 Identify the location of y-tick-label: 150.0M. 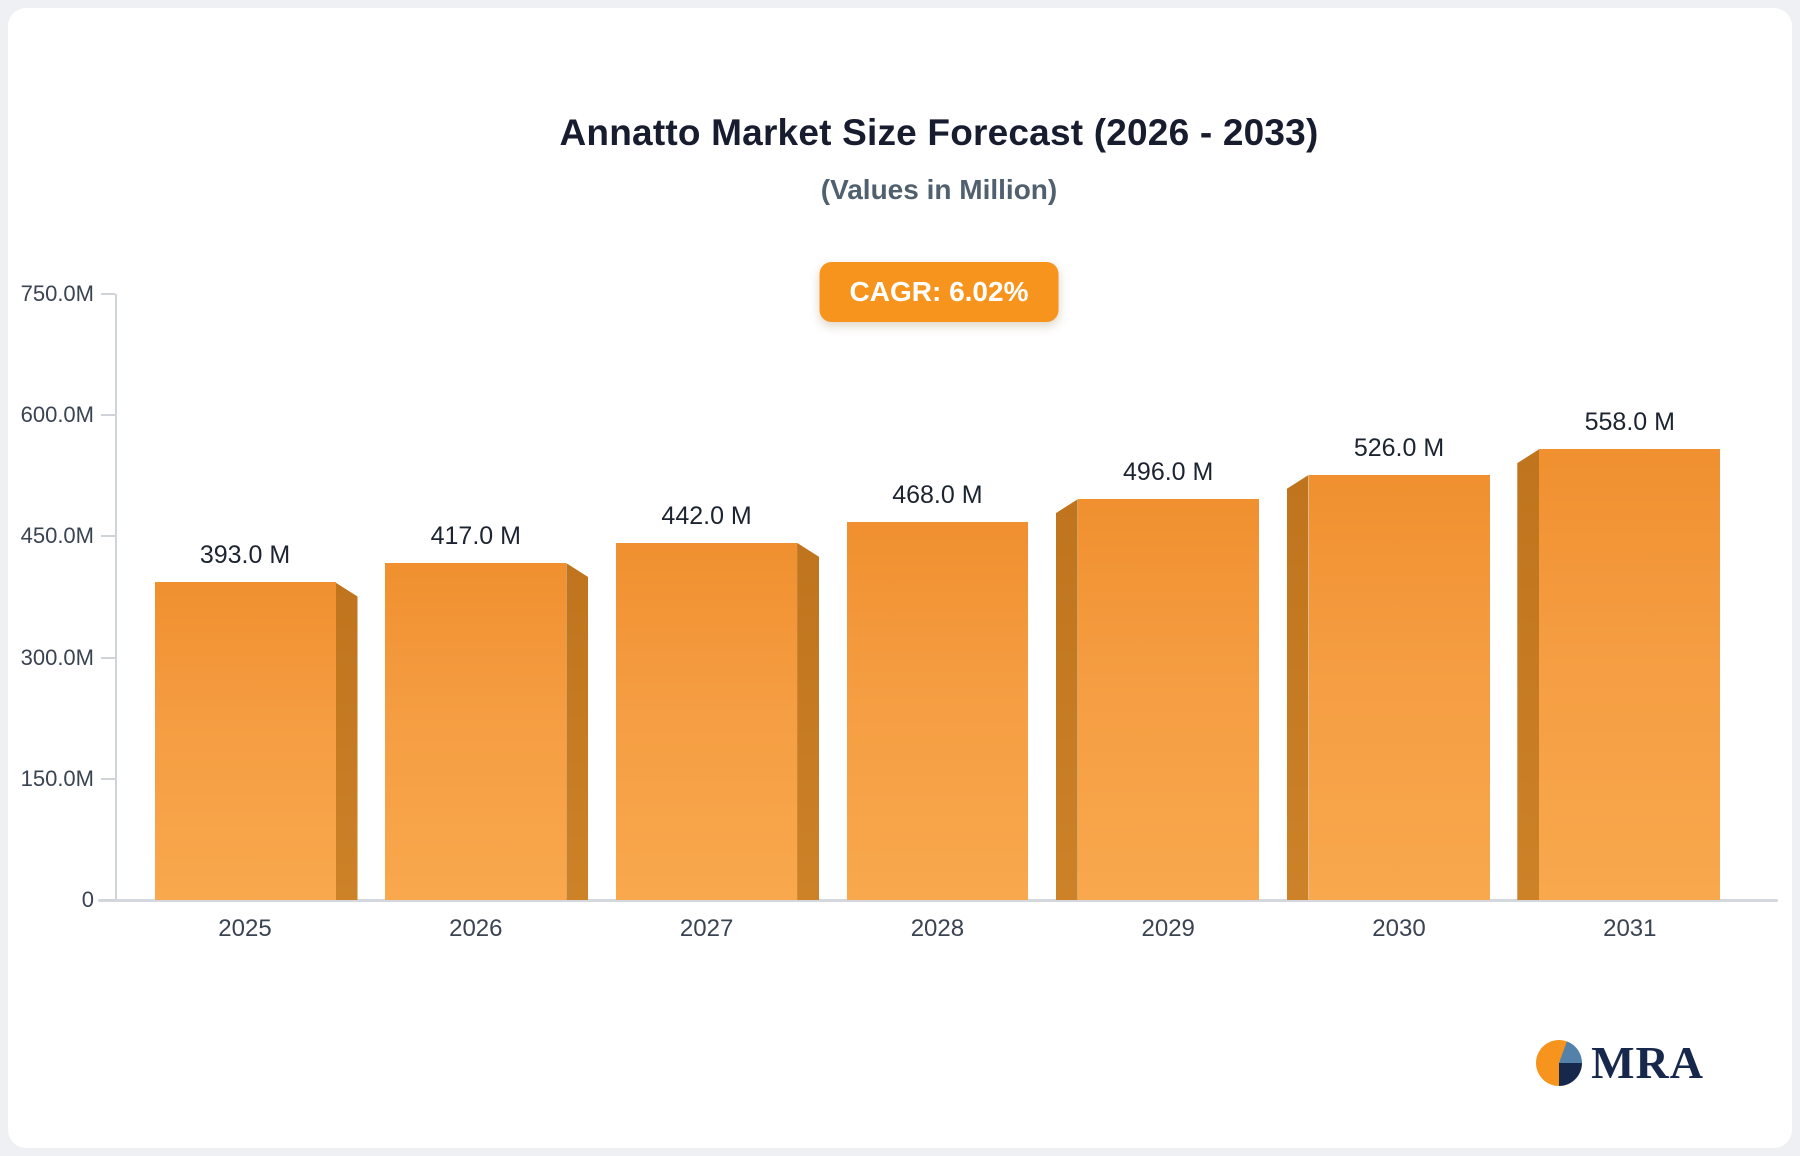
(57, 778).